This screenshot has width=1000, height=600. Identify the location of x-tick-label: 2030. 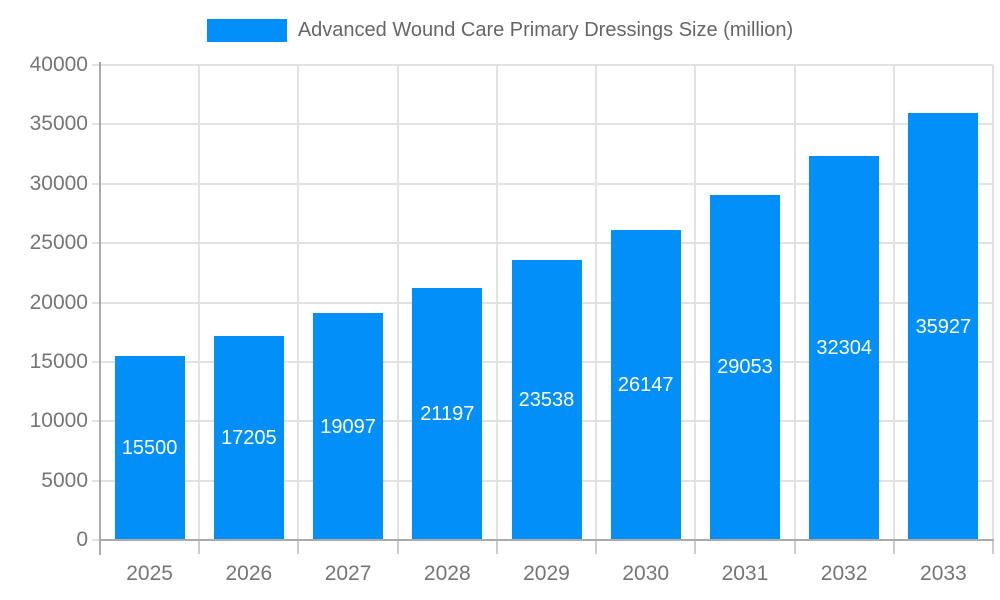
(646, 573).